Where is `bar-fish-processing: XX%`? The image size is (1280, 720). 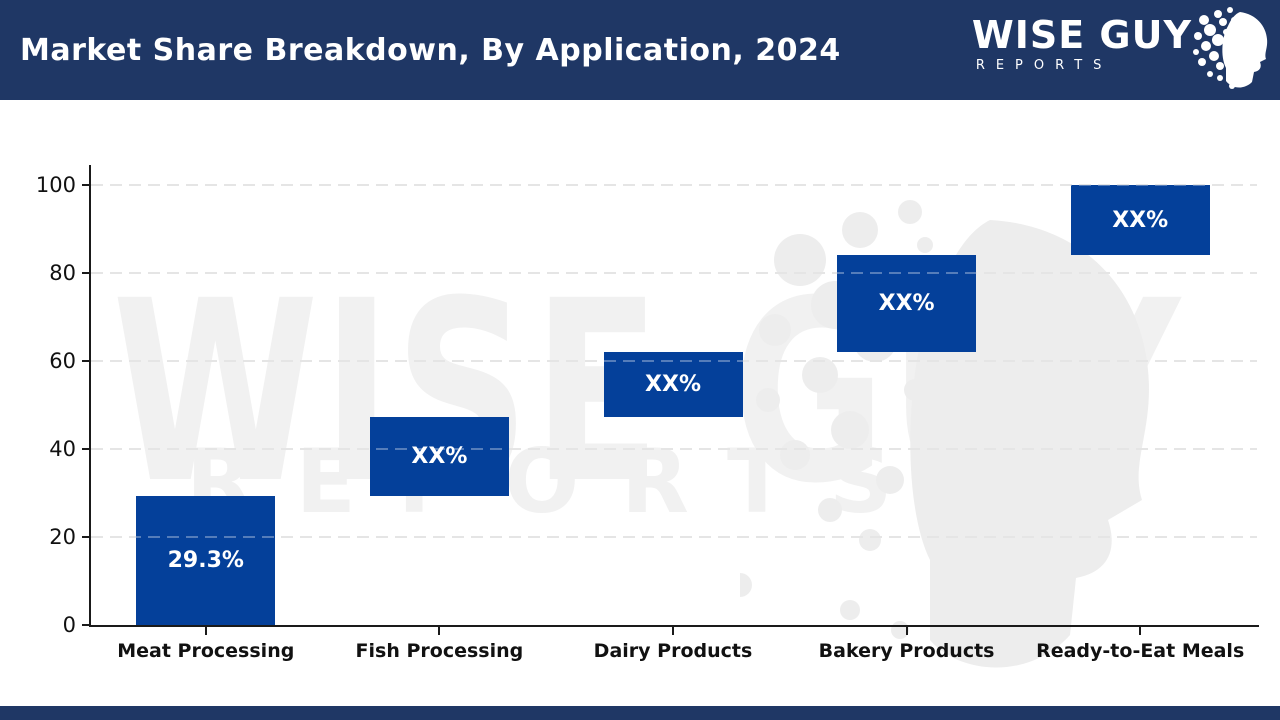 bar-fish-processing: XX% is located at coordinates (439, 456).